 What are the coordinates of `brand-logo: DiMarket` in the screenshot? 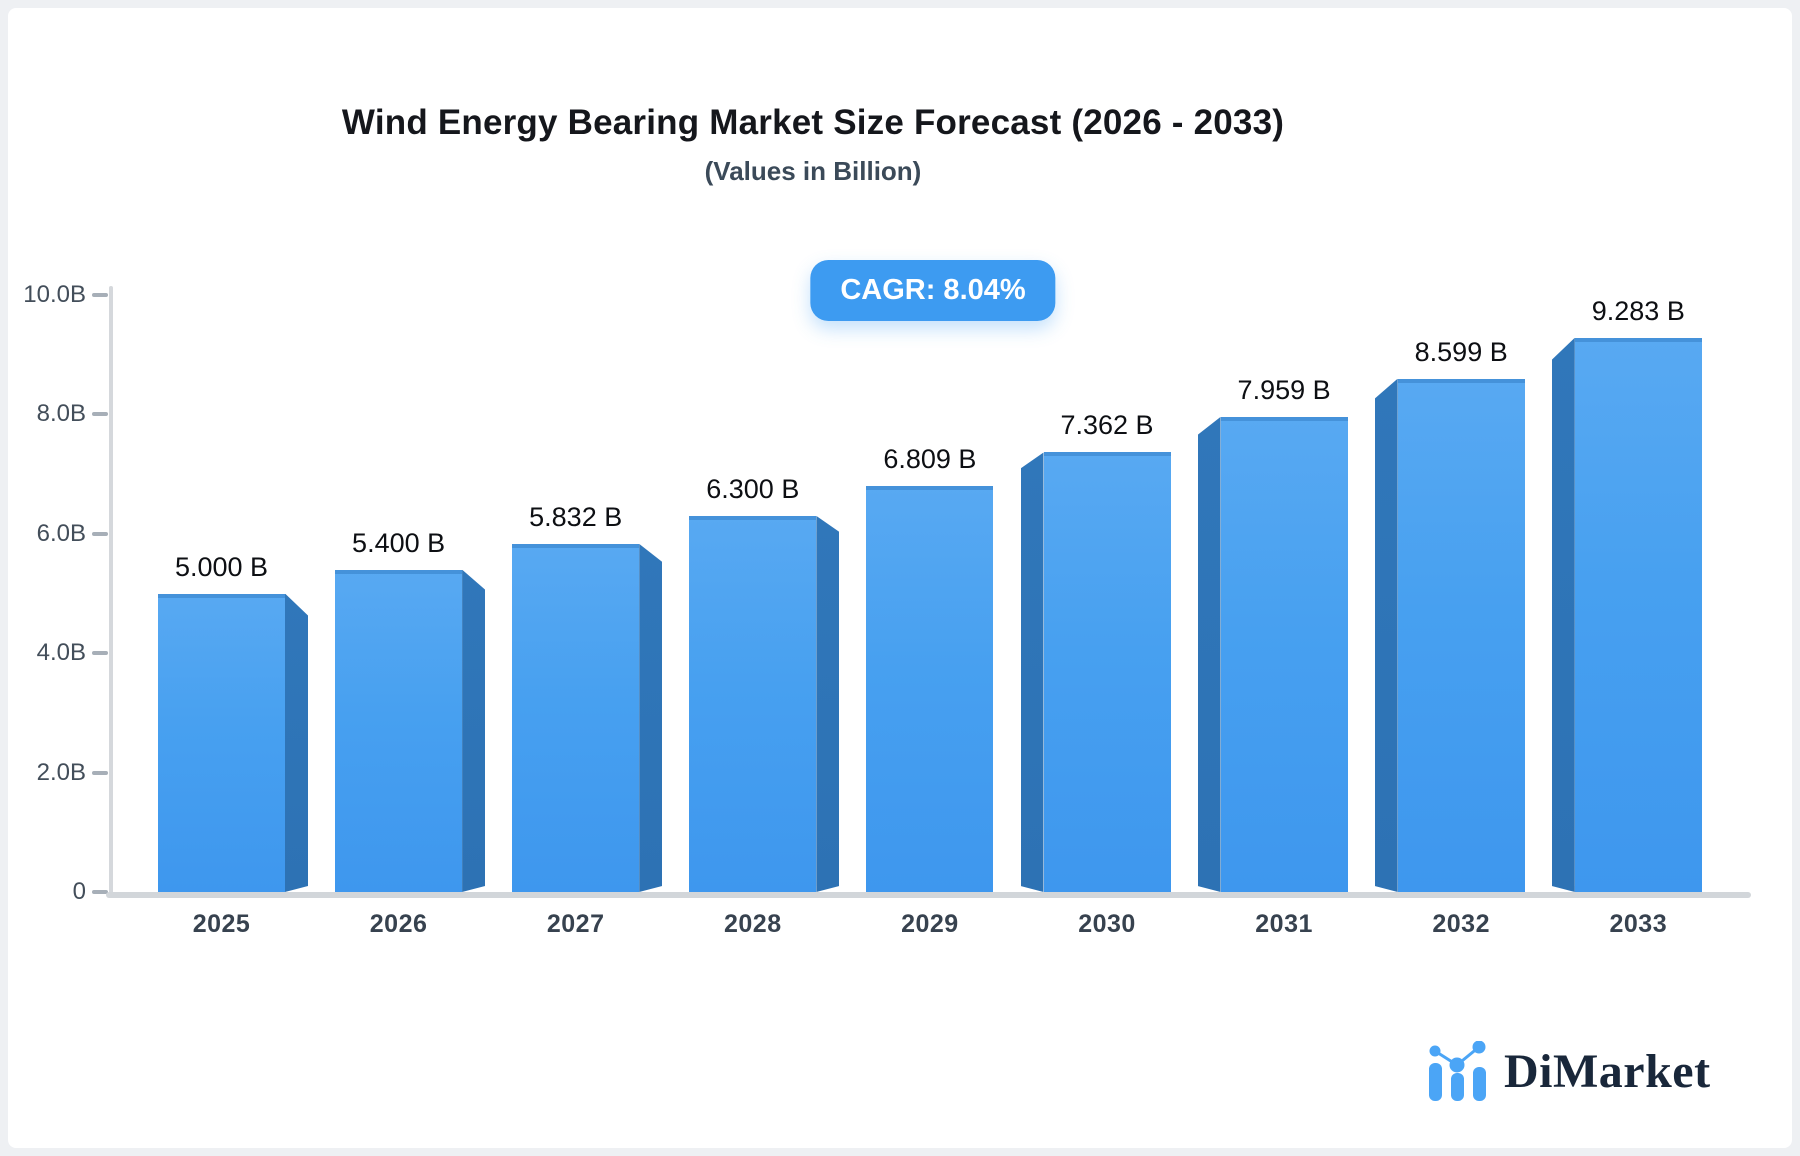 It's located at (1568, 1071).